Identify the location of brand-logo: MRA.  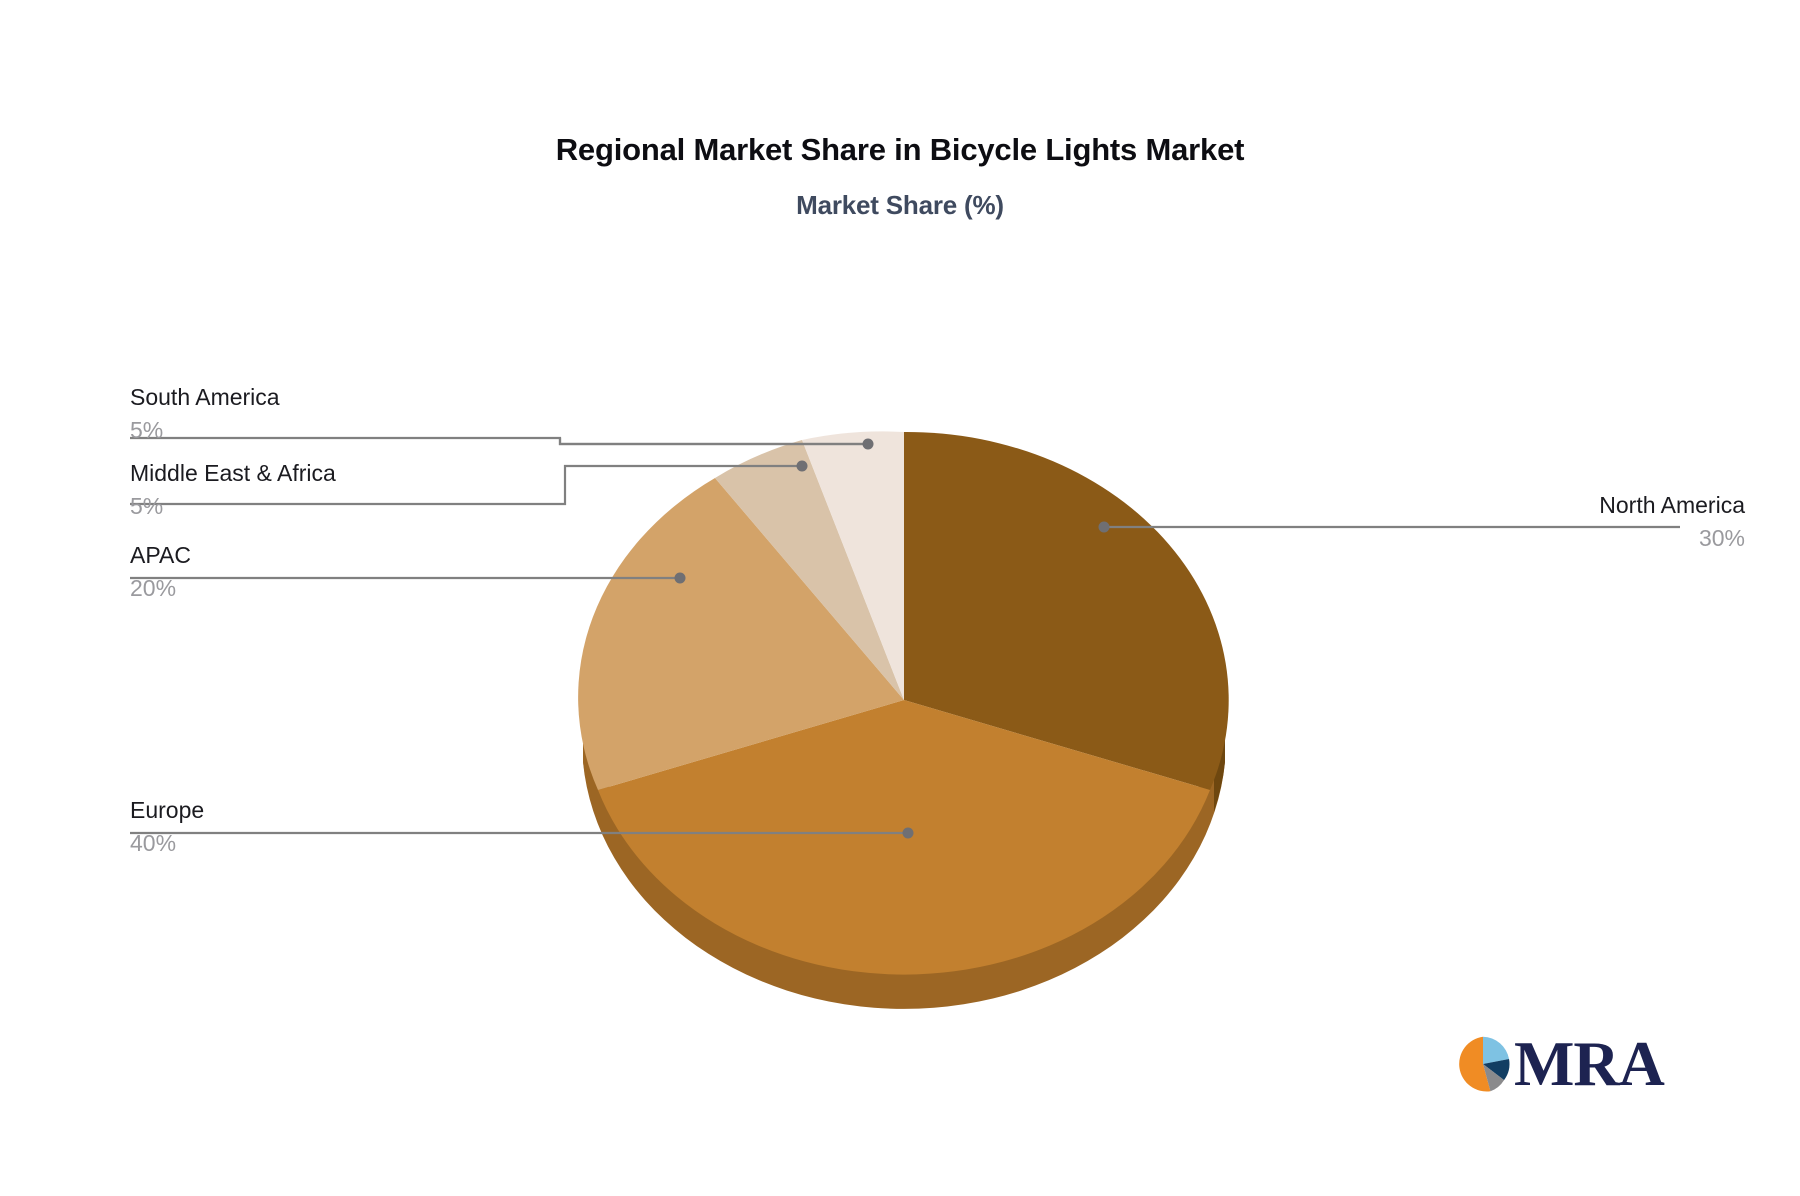
(1558, 1063).